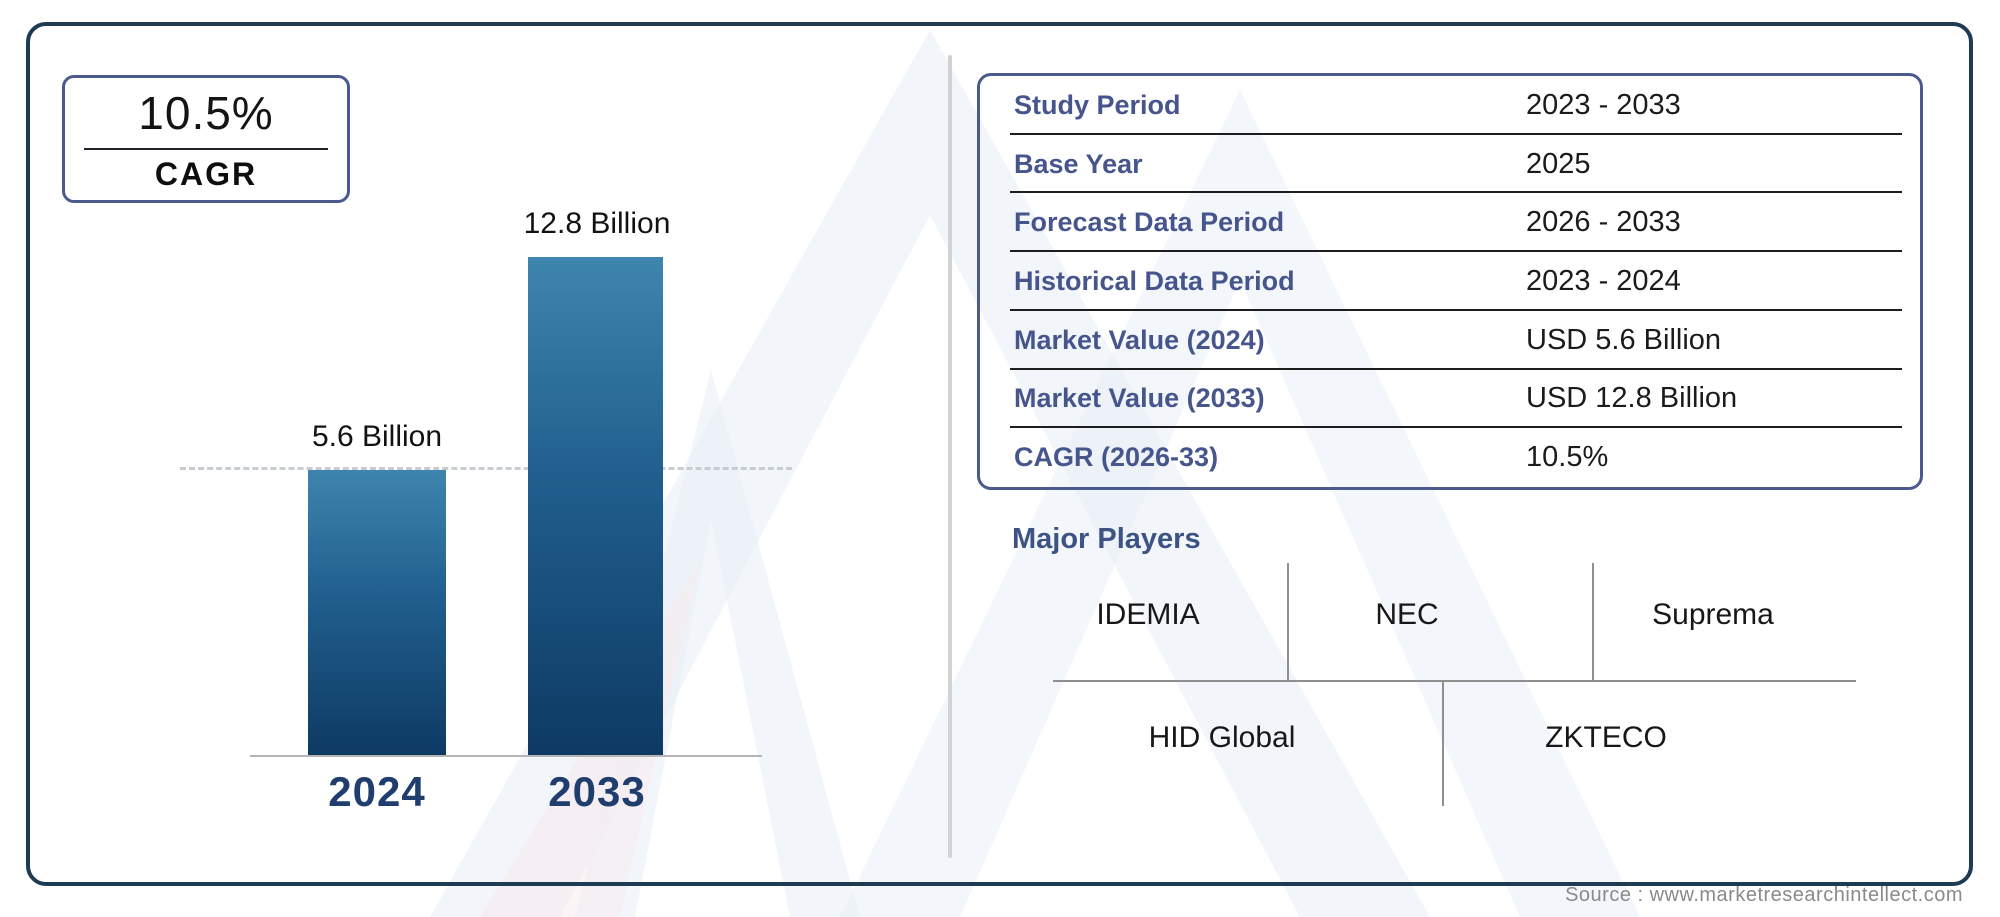 The width and height of the screenshot is (2000, 917). What do you see at coordinates (1603, 104) in the screenshot?
I see `row-value: 2023 - 2033` at bounding box center [1603, 104].